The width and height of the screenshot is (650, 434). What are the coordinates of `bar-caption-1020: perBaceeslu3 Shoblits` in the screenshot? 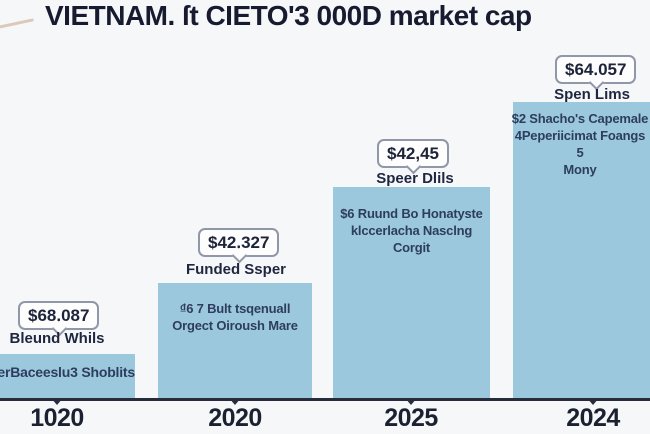 It's located at (68, 372).